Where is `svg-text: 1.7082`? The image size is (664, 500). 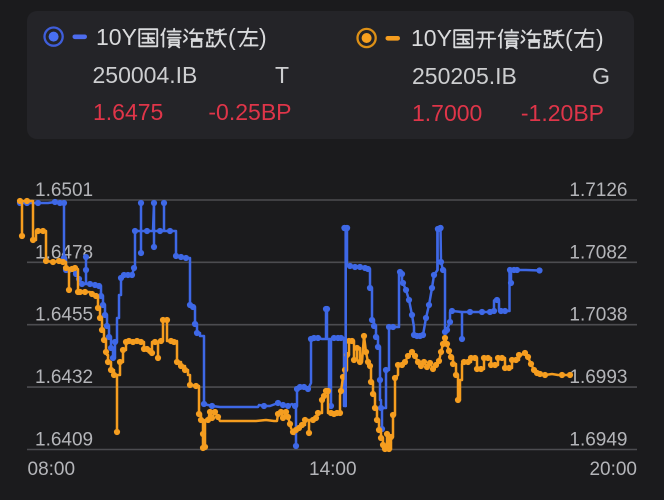
svg-text: 1.7082 is located at coordinates (598, 252).